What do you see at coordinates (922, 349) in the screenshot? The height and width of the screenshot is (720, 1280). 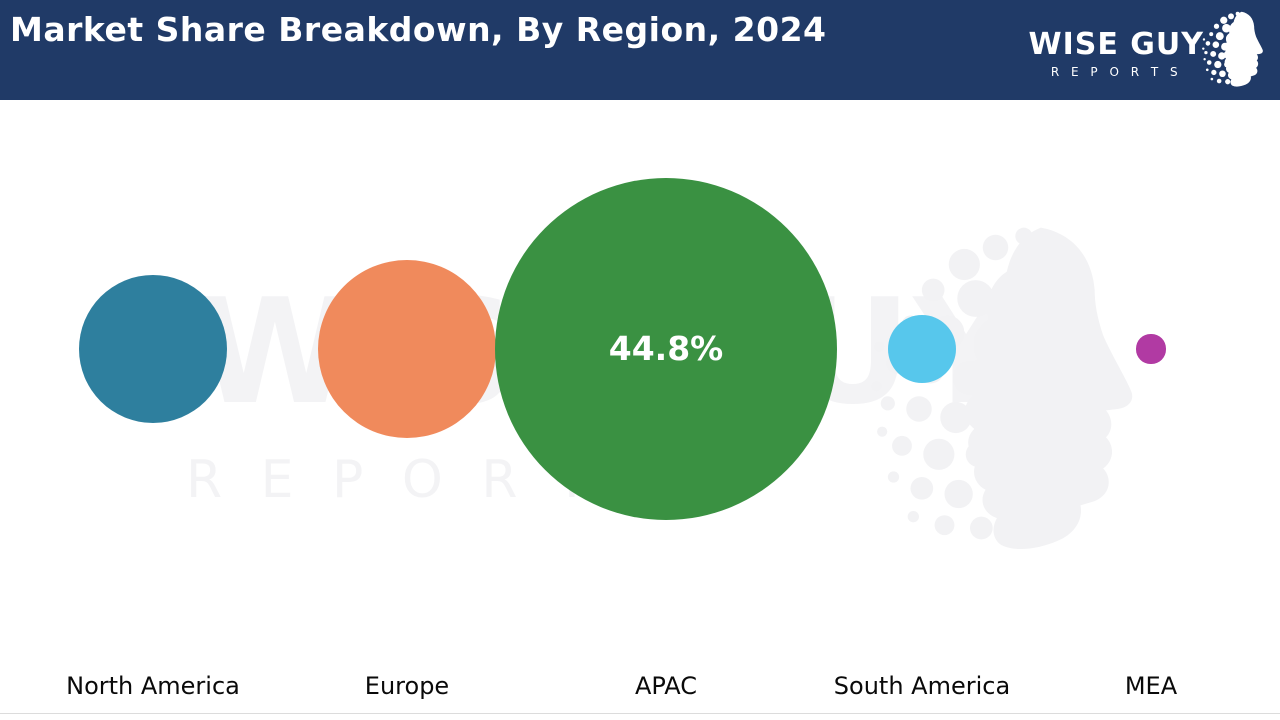 I see `bubble-south-america` at bounding box center [922, 349].